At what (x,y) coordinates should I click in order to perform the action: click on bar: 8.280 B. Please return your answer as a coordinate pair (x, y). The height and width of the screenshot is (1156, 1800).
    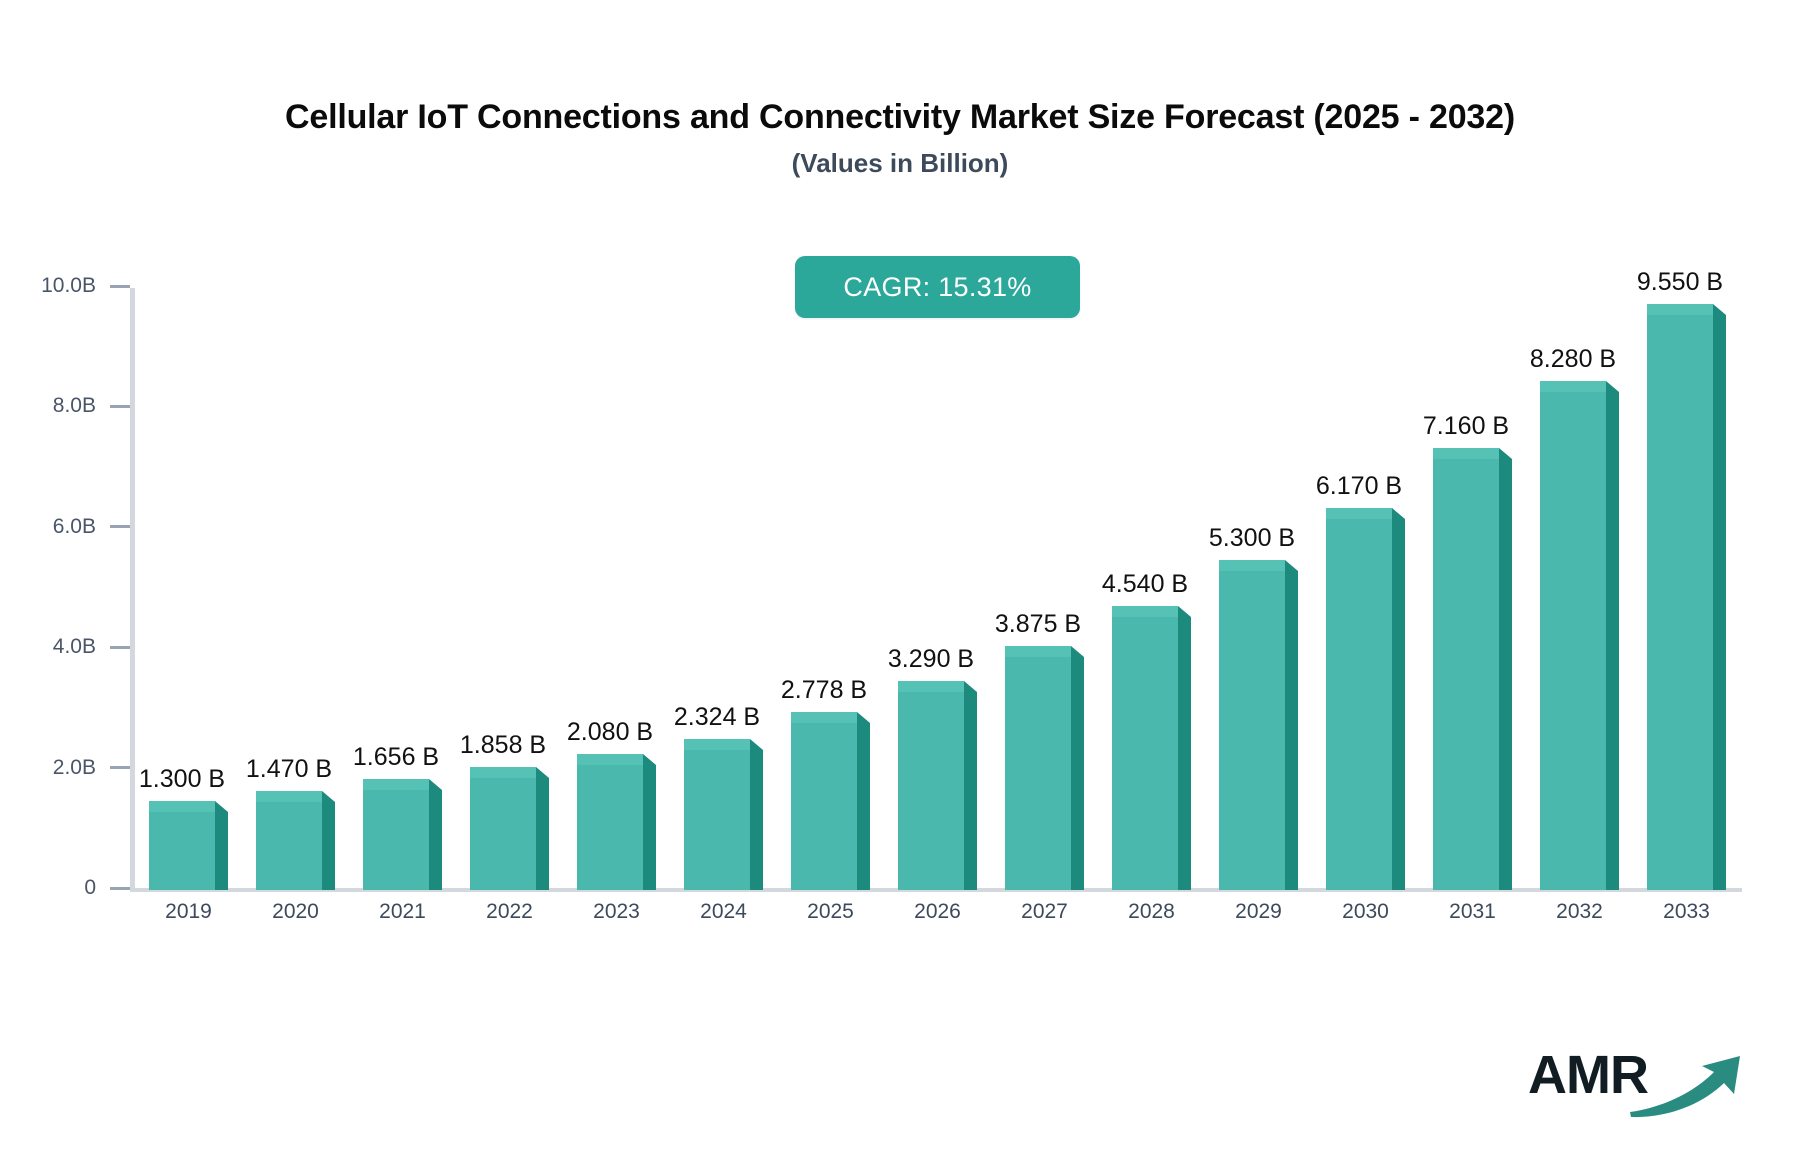
    Looking at the image, I should click on (1574, 617).